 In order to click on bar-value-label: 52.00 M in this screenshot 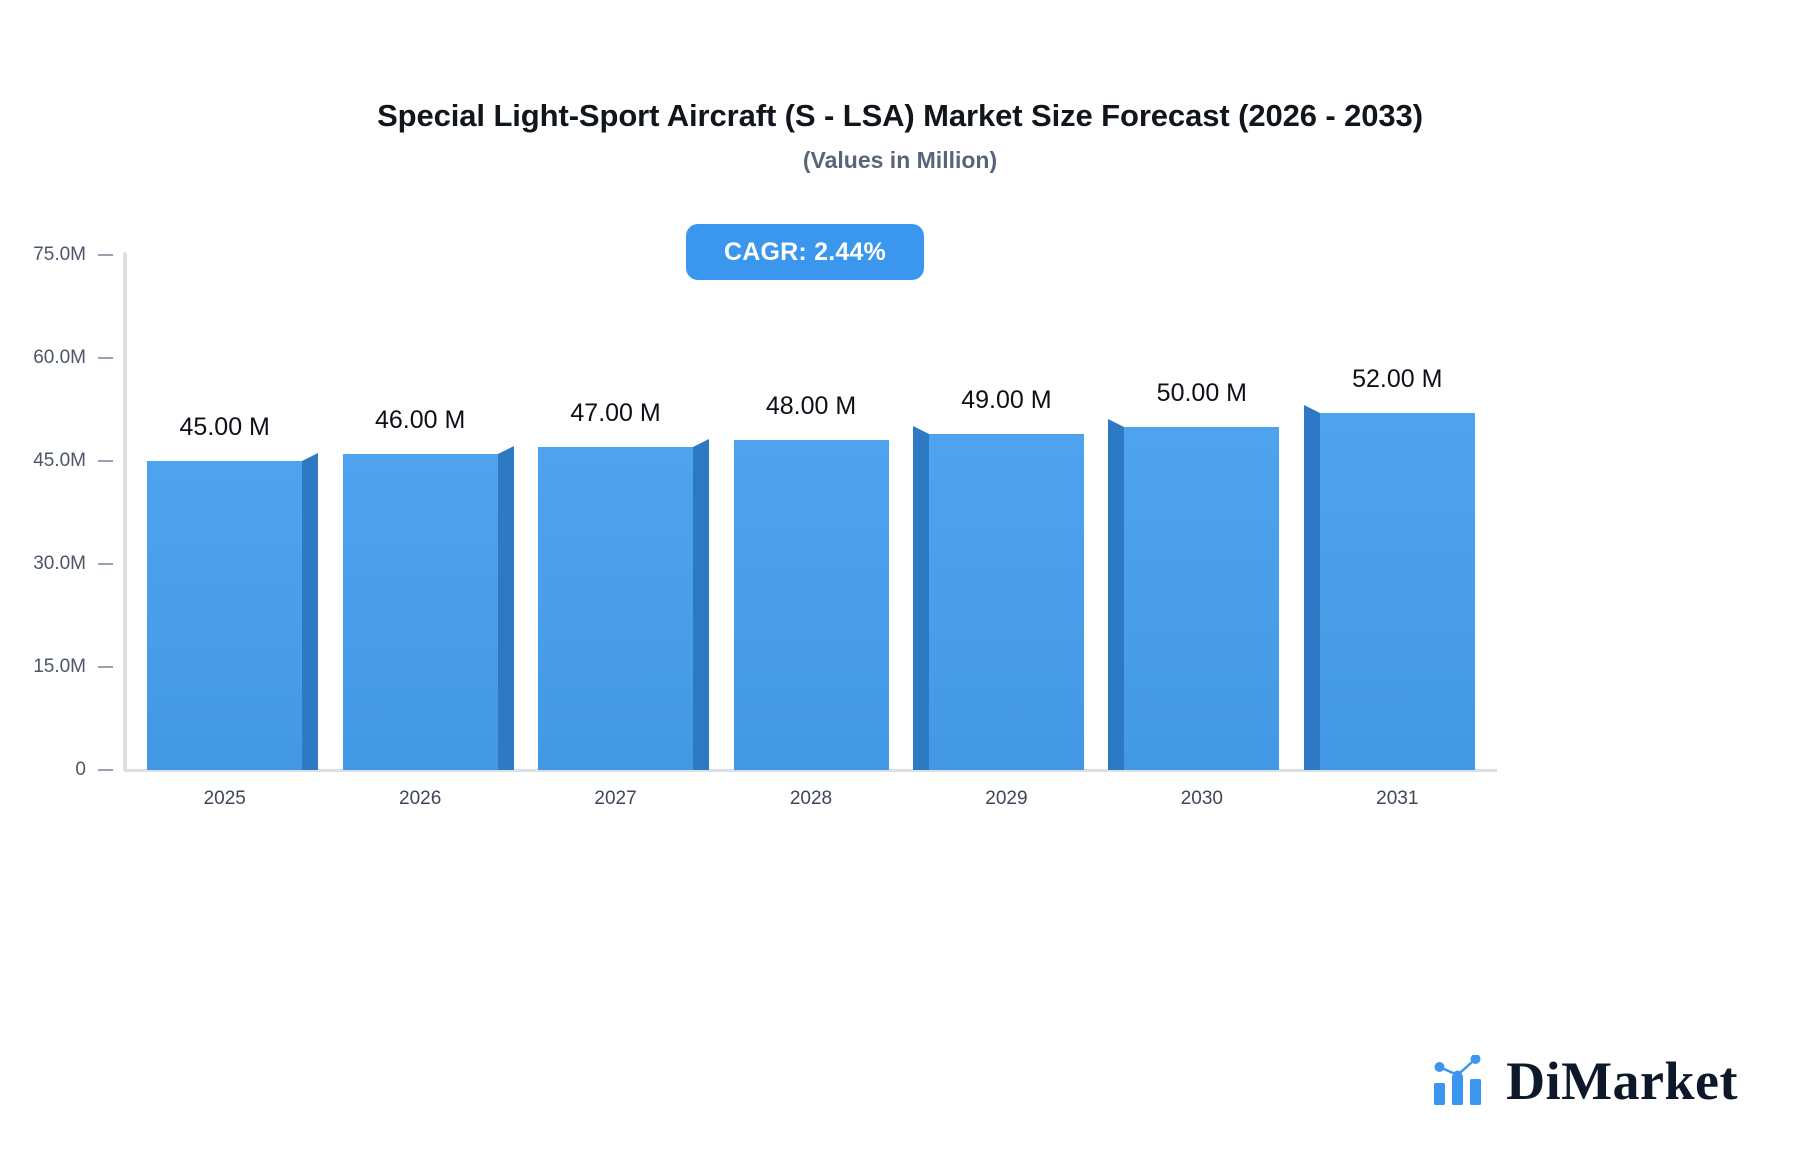, I will do `click(1397, 378)`.